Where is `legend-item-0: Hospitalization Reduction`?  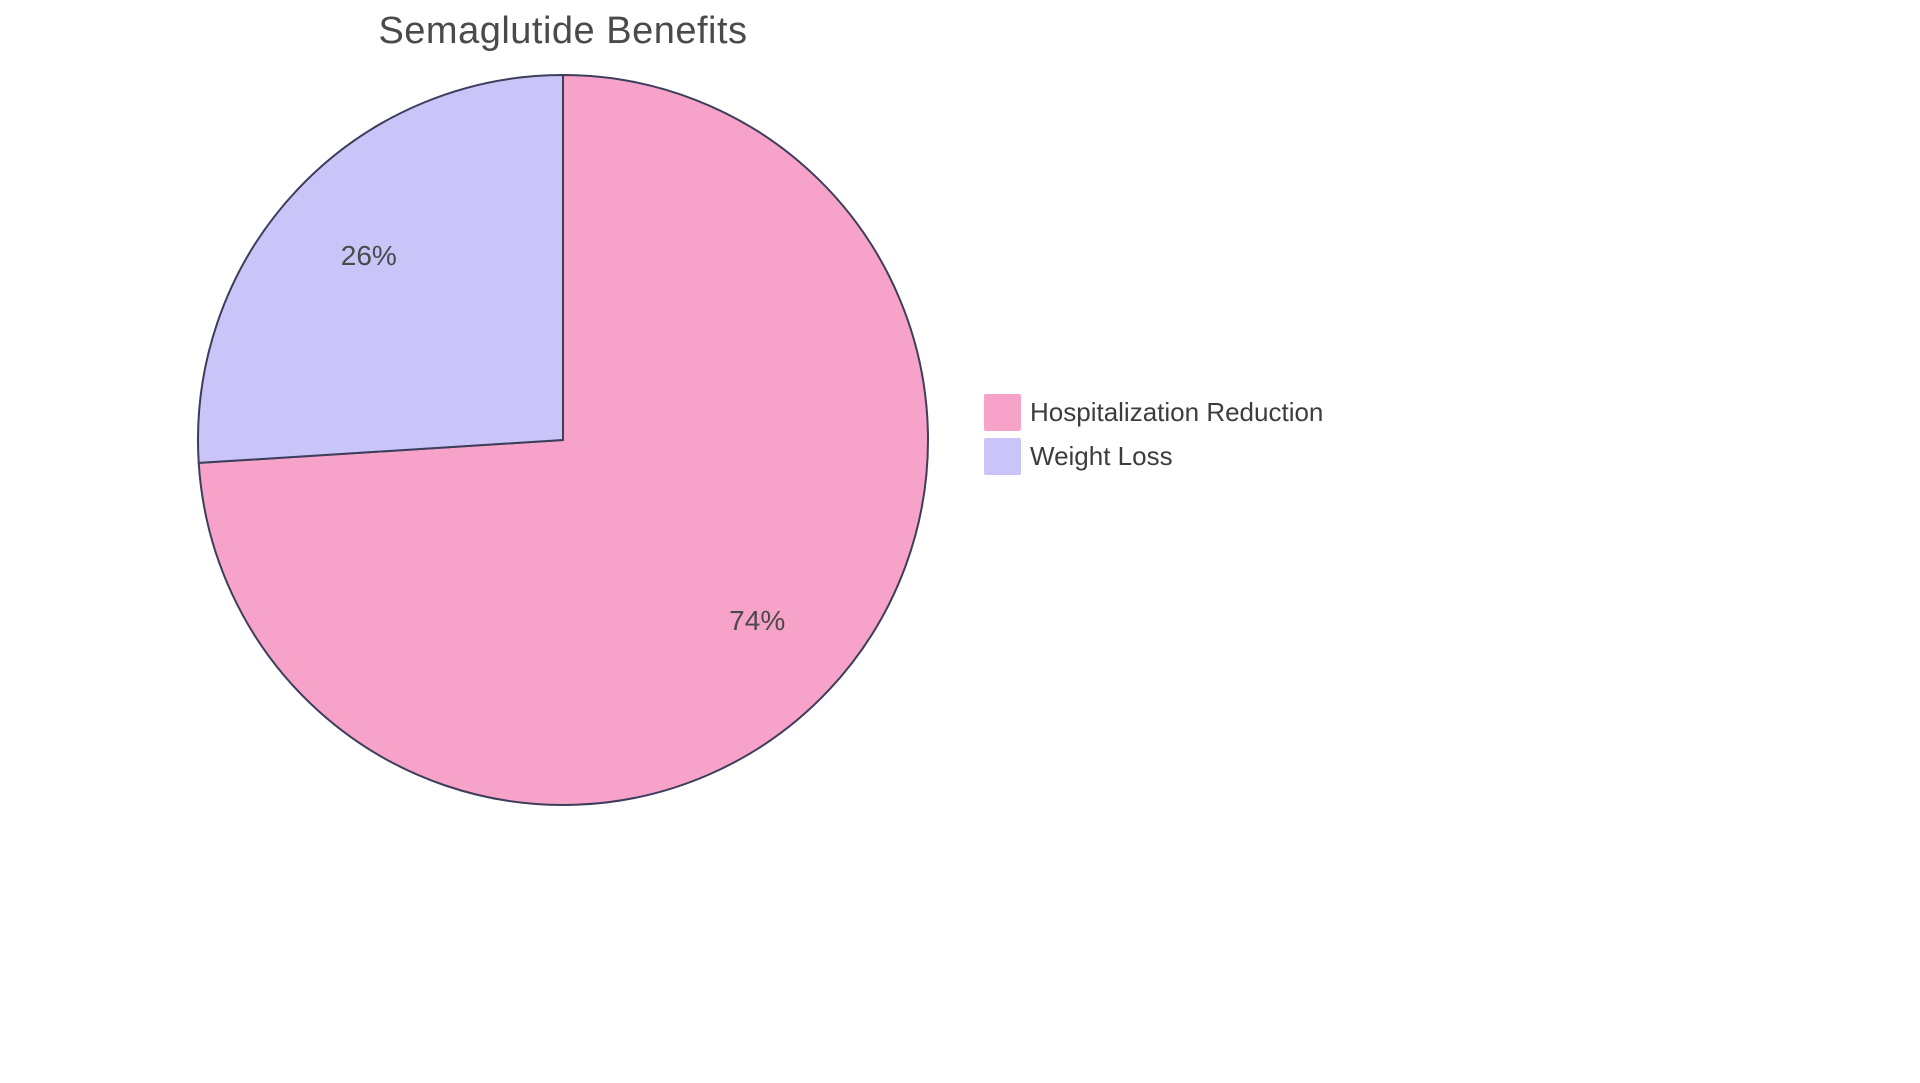 legend-item-0: Hospitalization Reduction is located at coordinates (1153, 412).